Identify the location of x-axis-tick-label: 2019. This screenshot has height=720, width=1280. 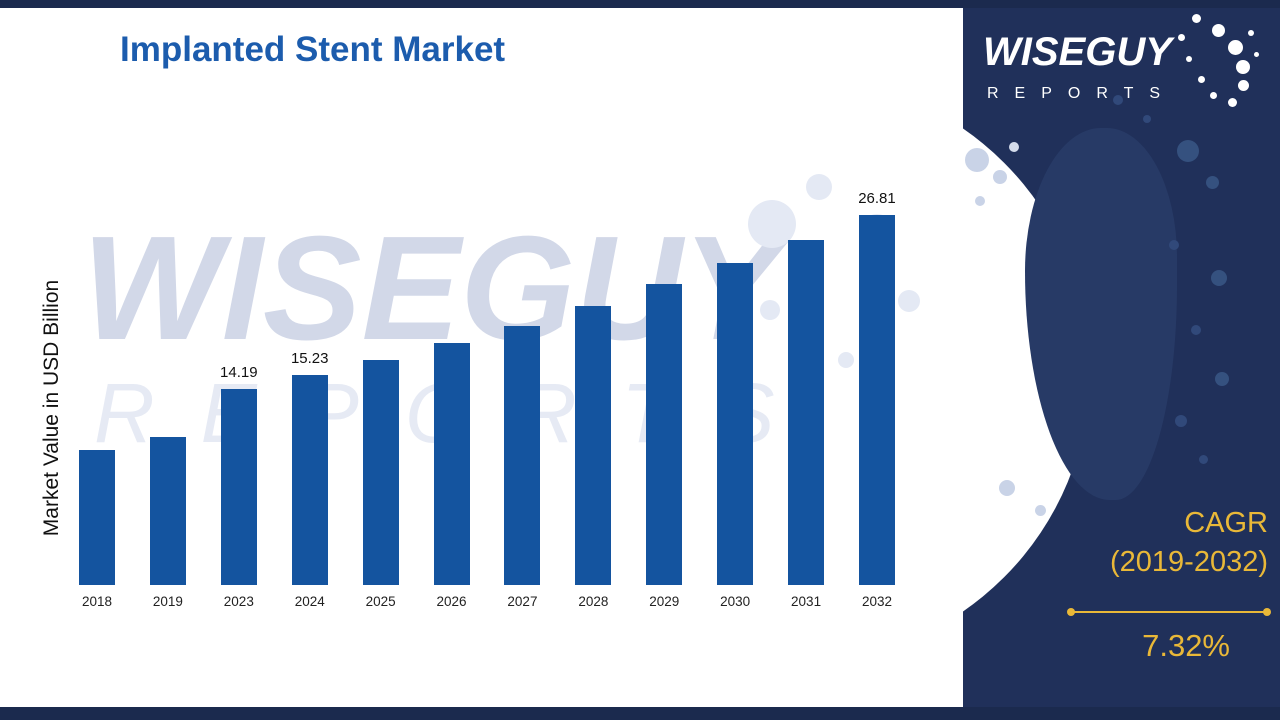
(167, 601).